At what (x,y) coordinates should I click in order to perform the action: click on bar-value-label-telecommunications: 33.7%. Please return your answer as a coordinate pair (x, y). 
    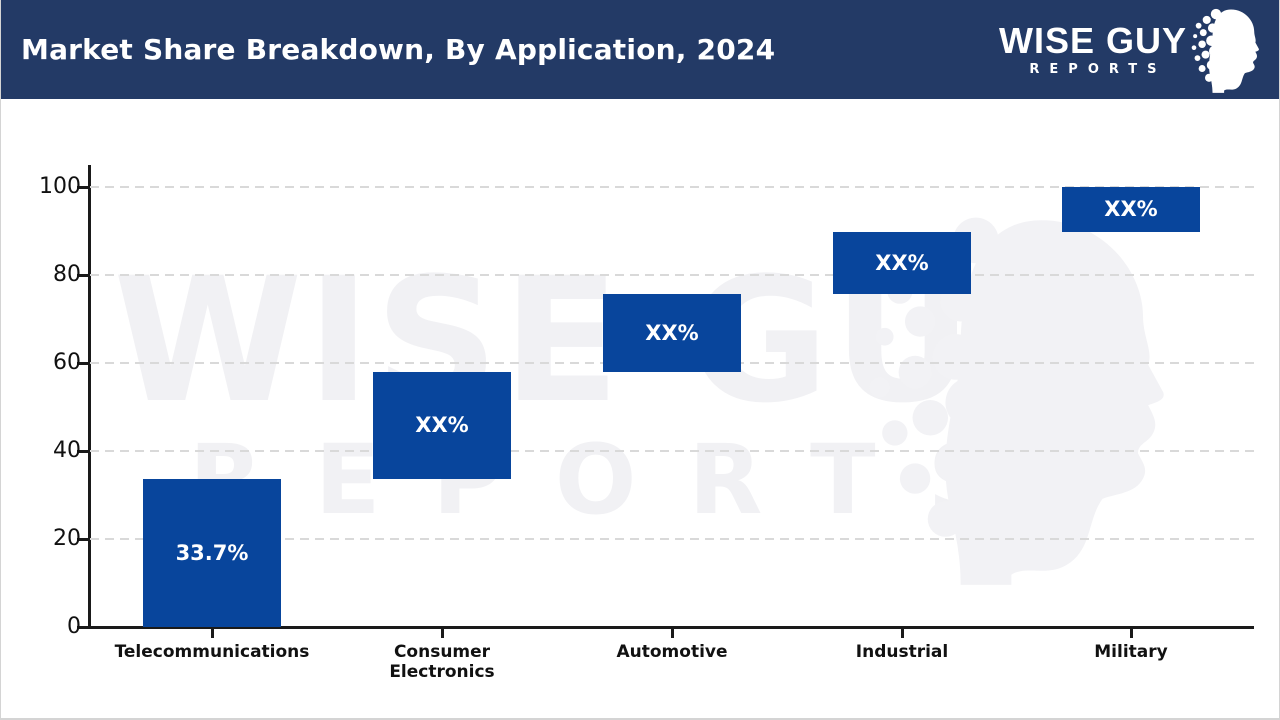
    Looking at the image, I should click on (212, 552).